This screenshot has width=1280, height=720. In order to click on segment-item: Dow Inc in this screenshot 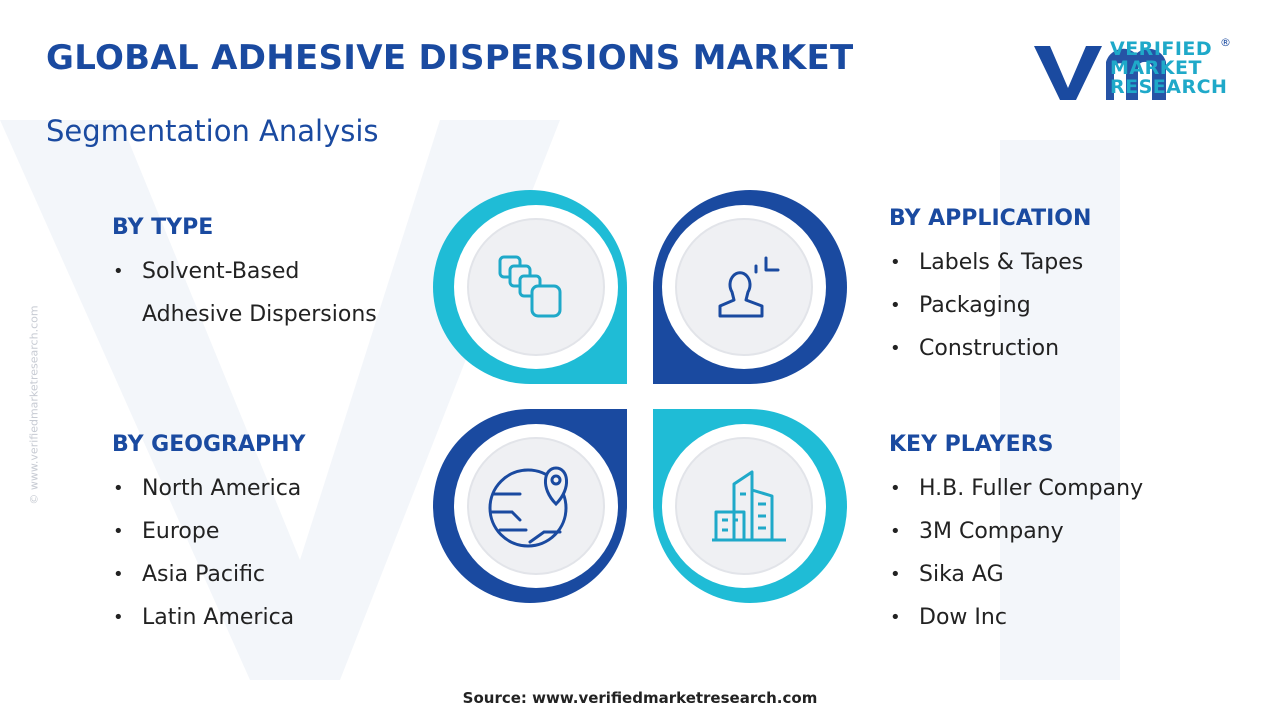, I will do `click(1054, 617)`.